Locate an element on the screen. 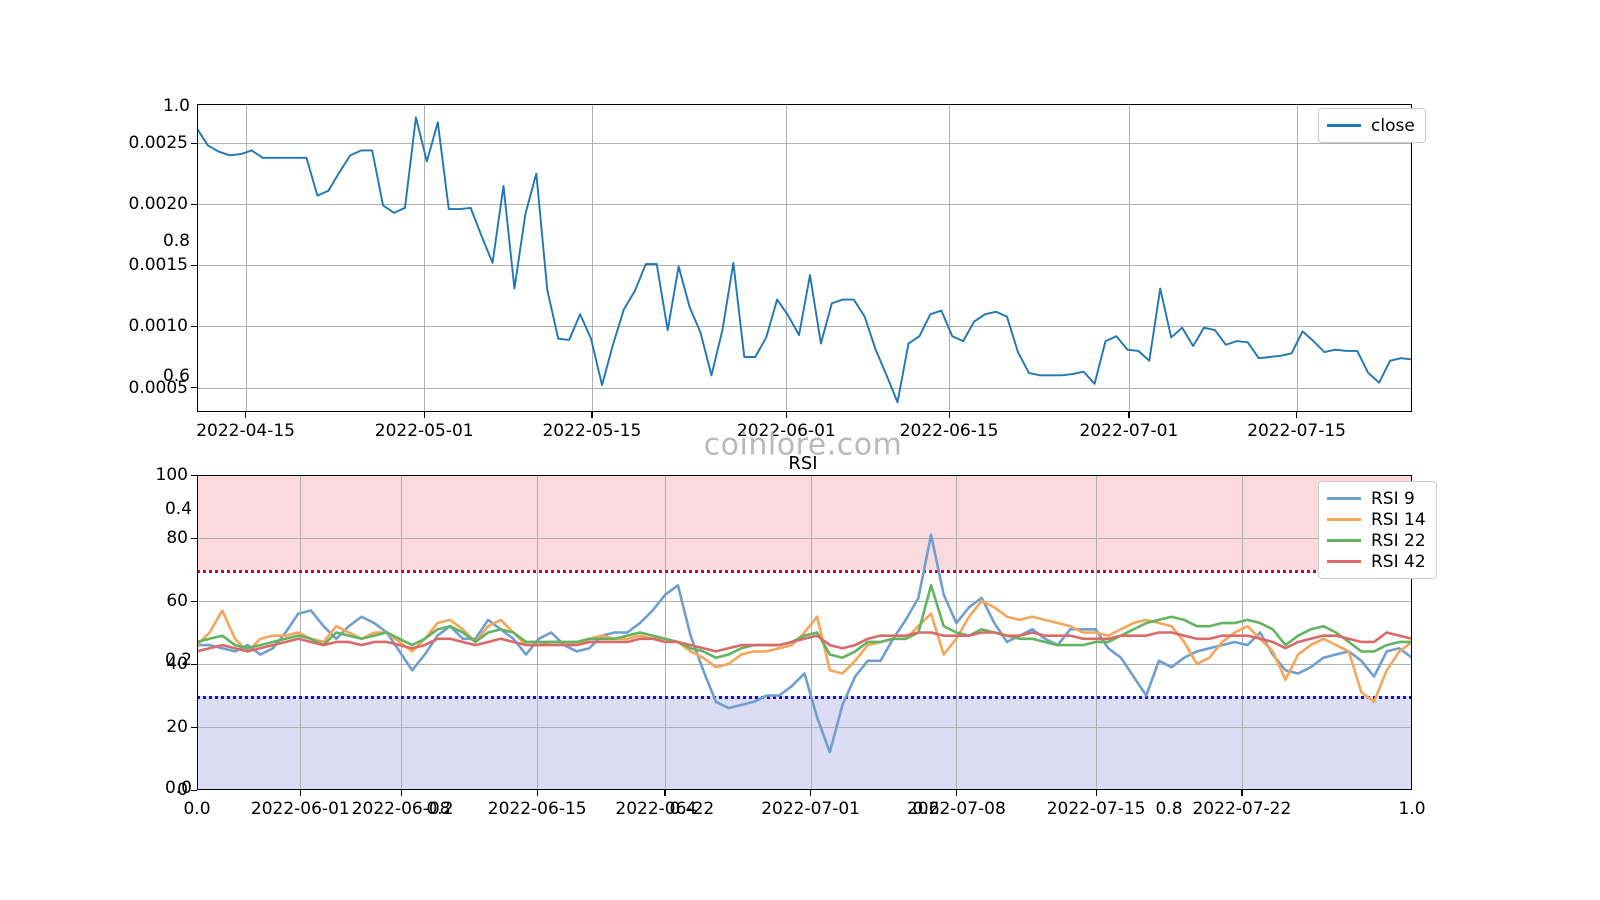 The image size is (1600, 900). rsi-x-tick-label: 2022-07-08 is located at coordinates (956, 809).